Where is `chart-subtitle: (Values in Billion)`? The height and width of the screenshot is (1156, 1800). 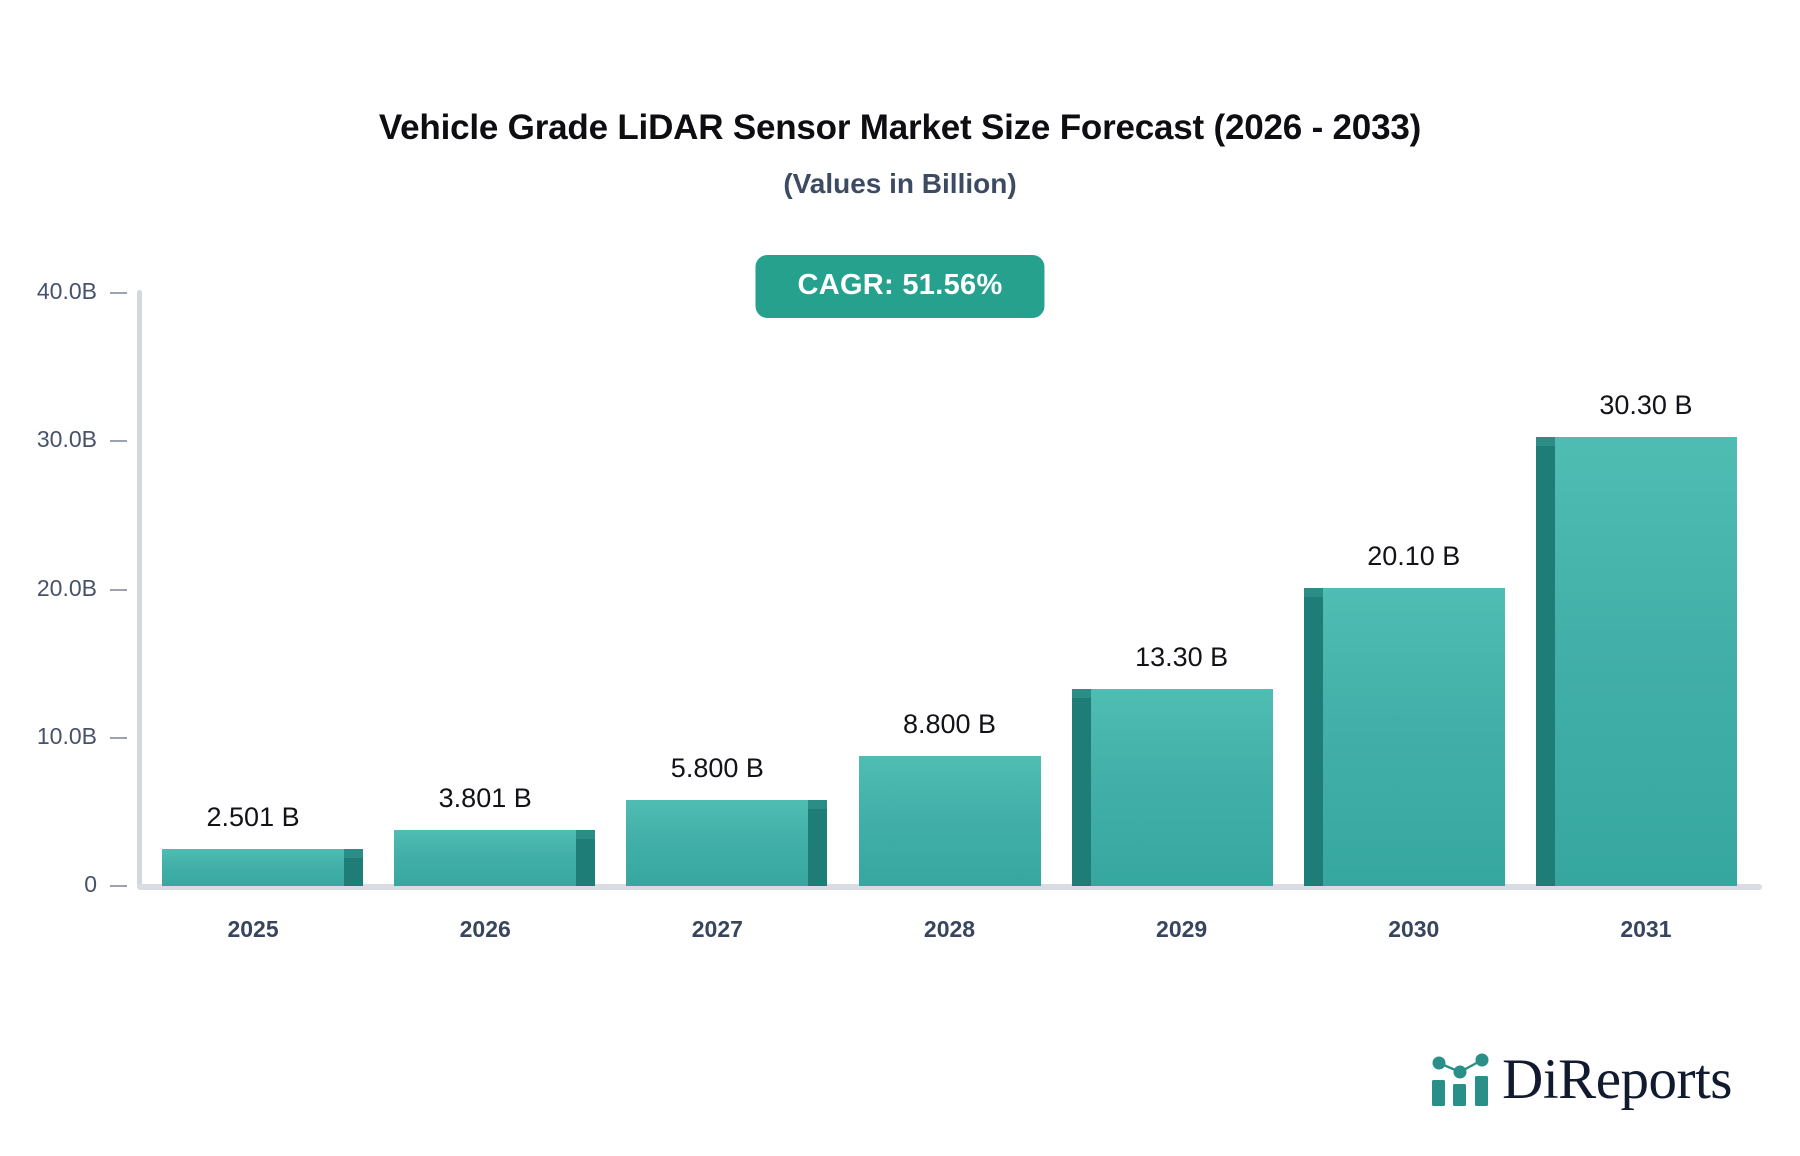
chart-subtitle: (Values in Billion) is located at coordinates (900, 183).